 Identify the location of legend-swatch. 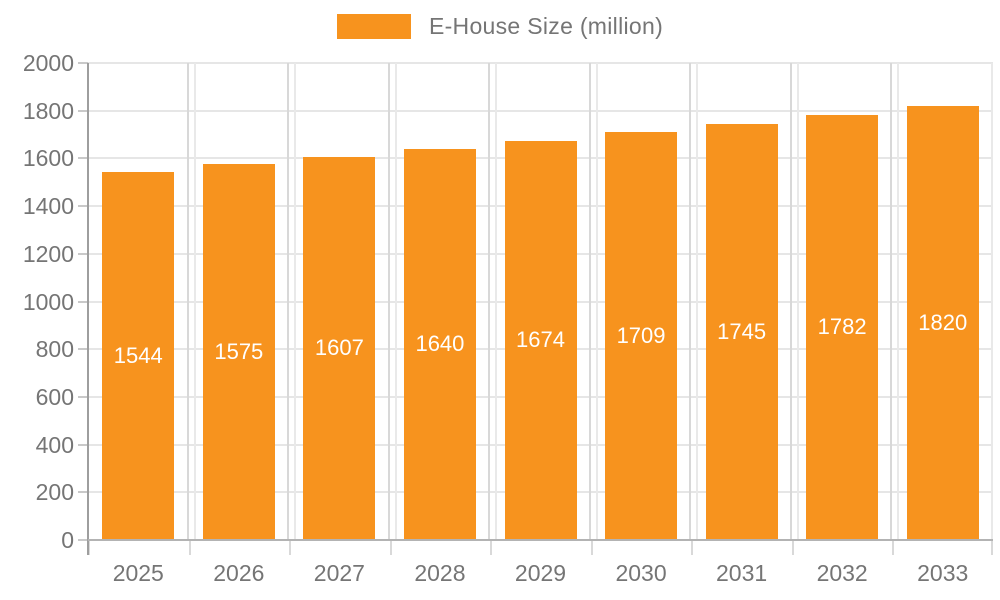
(373, 26).